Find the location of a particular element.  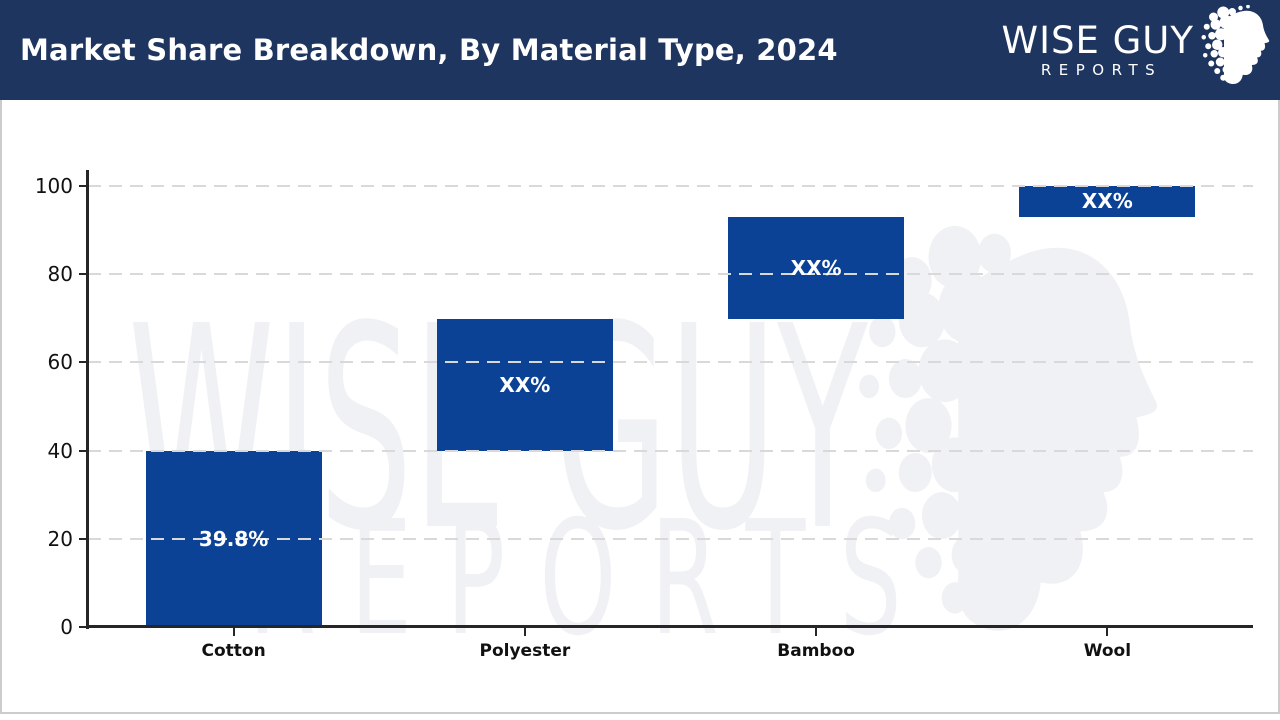

y-axis-tick-label: 80 is located at coordinates (60, 274).